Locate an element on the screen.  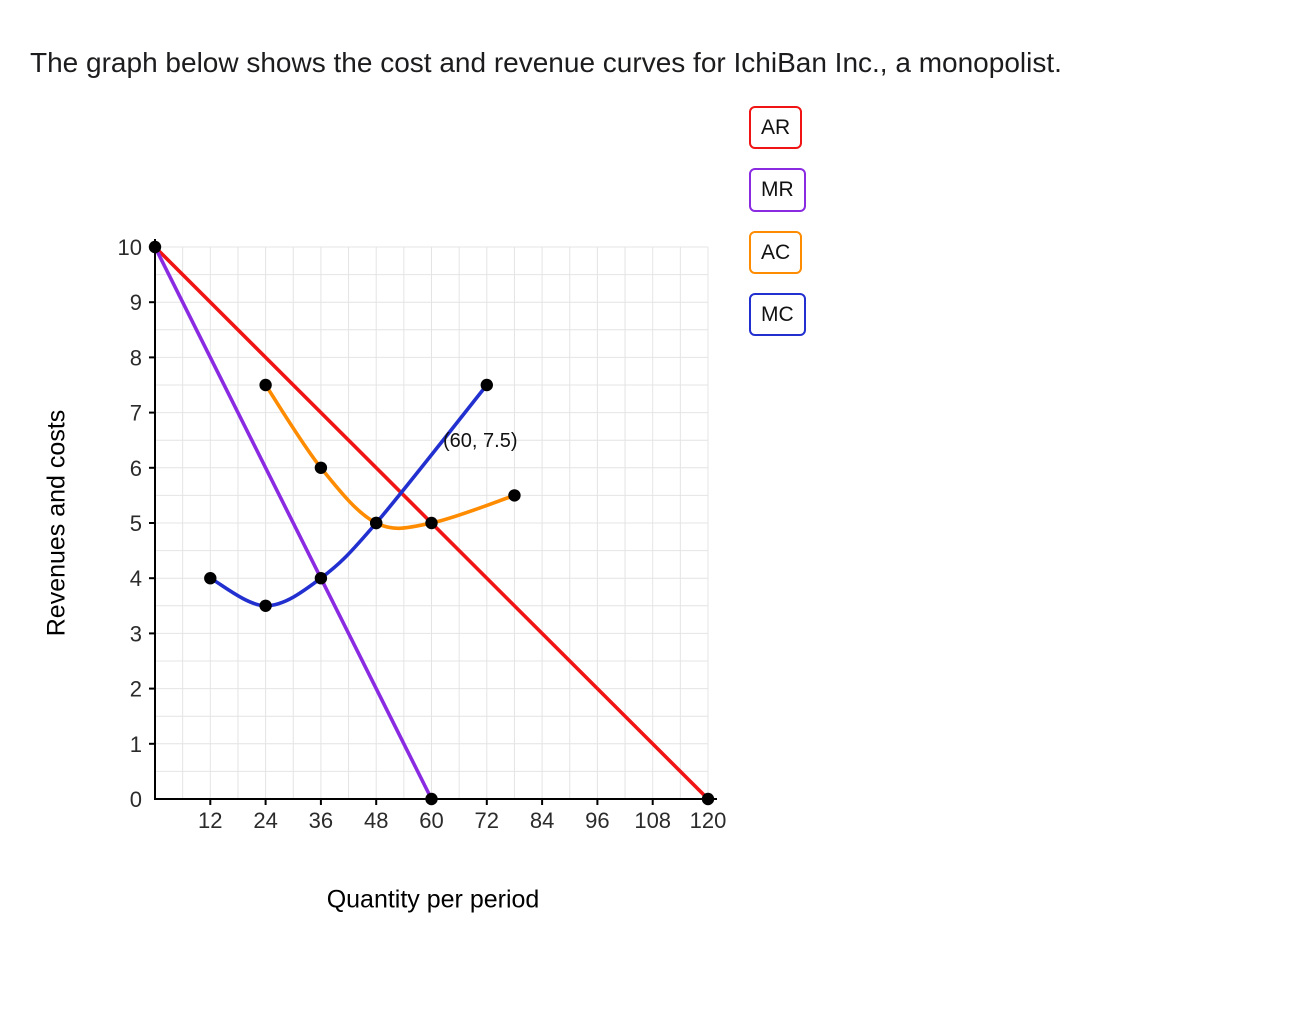
curve-mc is located at coordinates (348, 495).